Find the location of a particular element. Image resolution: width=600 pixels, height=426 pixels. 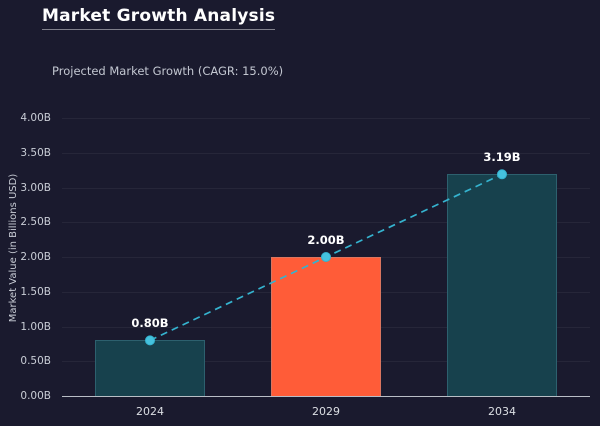

x-axis-tick-labels: 2024 2029 2034 is located at coordinates (326, 413).